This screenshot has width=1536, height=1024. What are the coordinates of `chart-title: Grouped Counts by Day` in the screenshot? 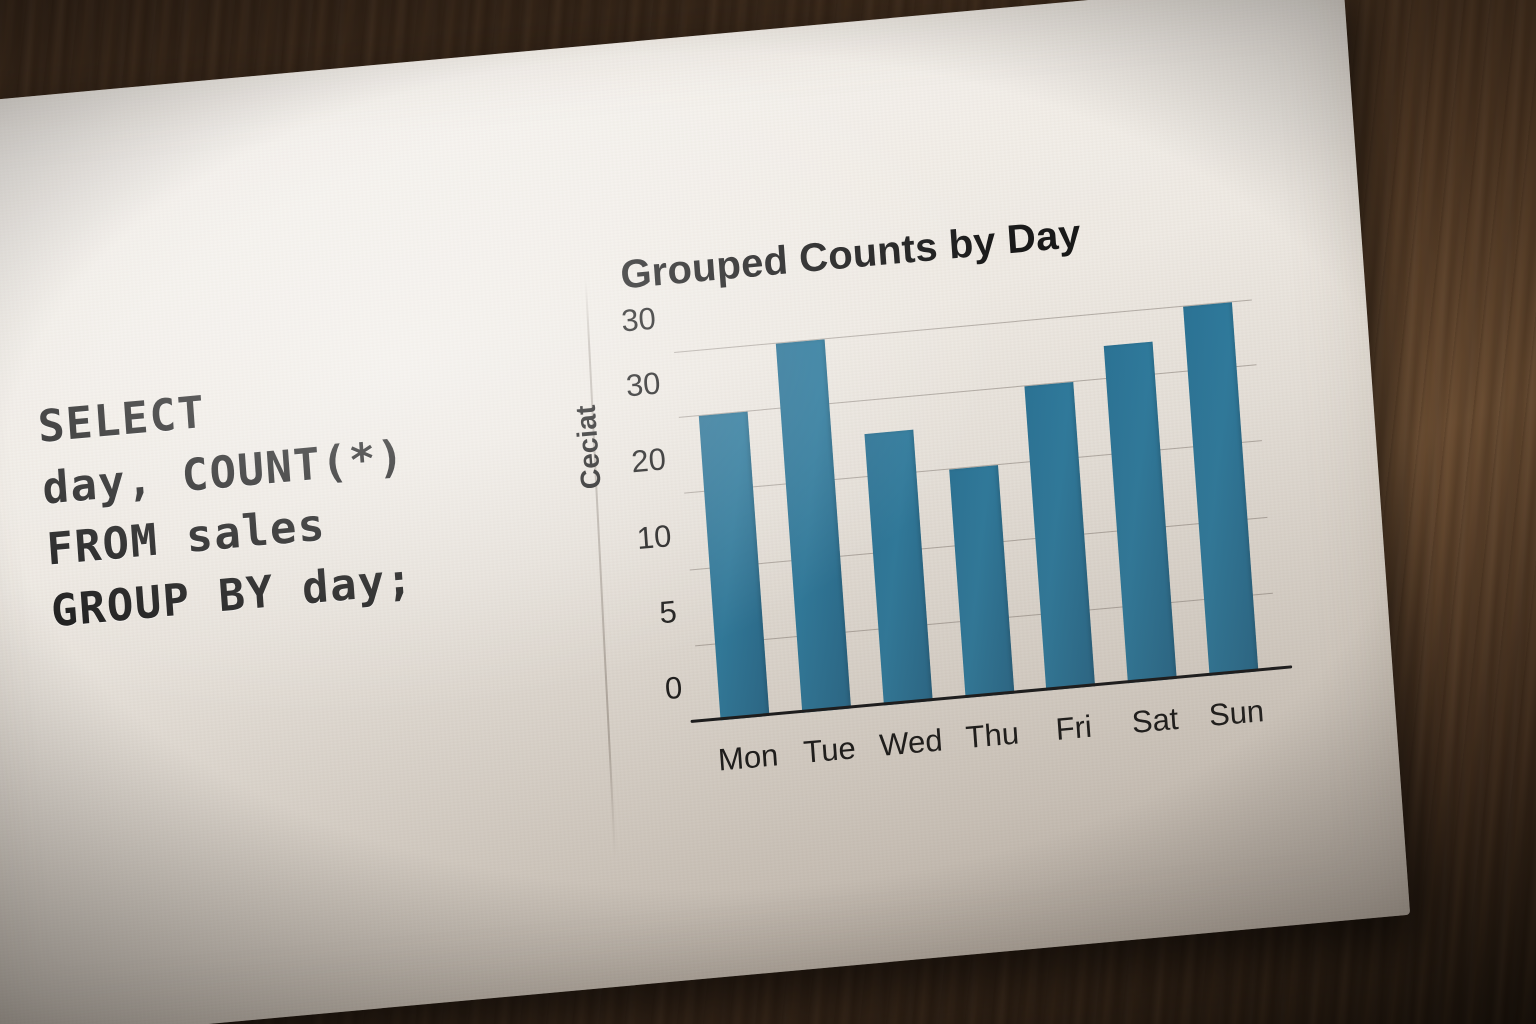 It's located at (850, 254).